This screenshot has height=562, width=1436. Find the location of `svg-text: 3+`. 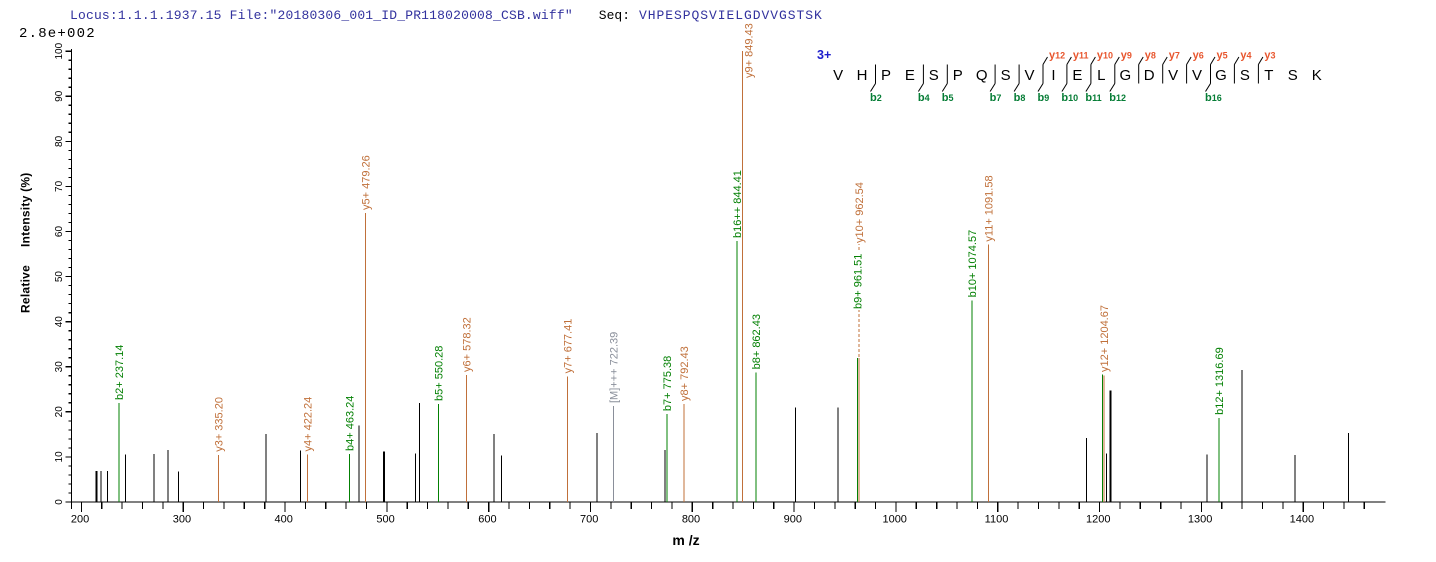

svg-text: 3+ is located at coordinates (824, 55).